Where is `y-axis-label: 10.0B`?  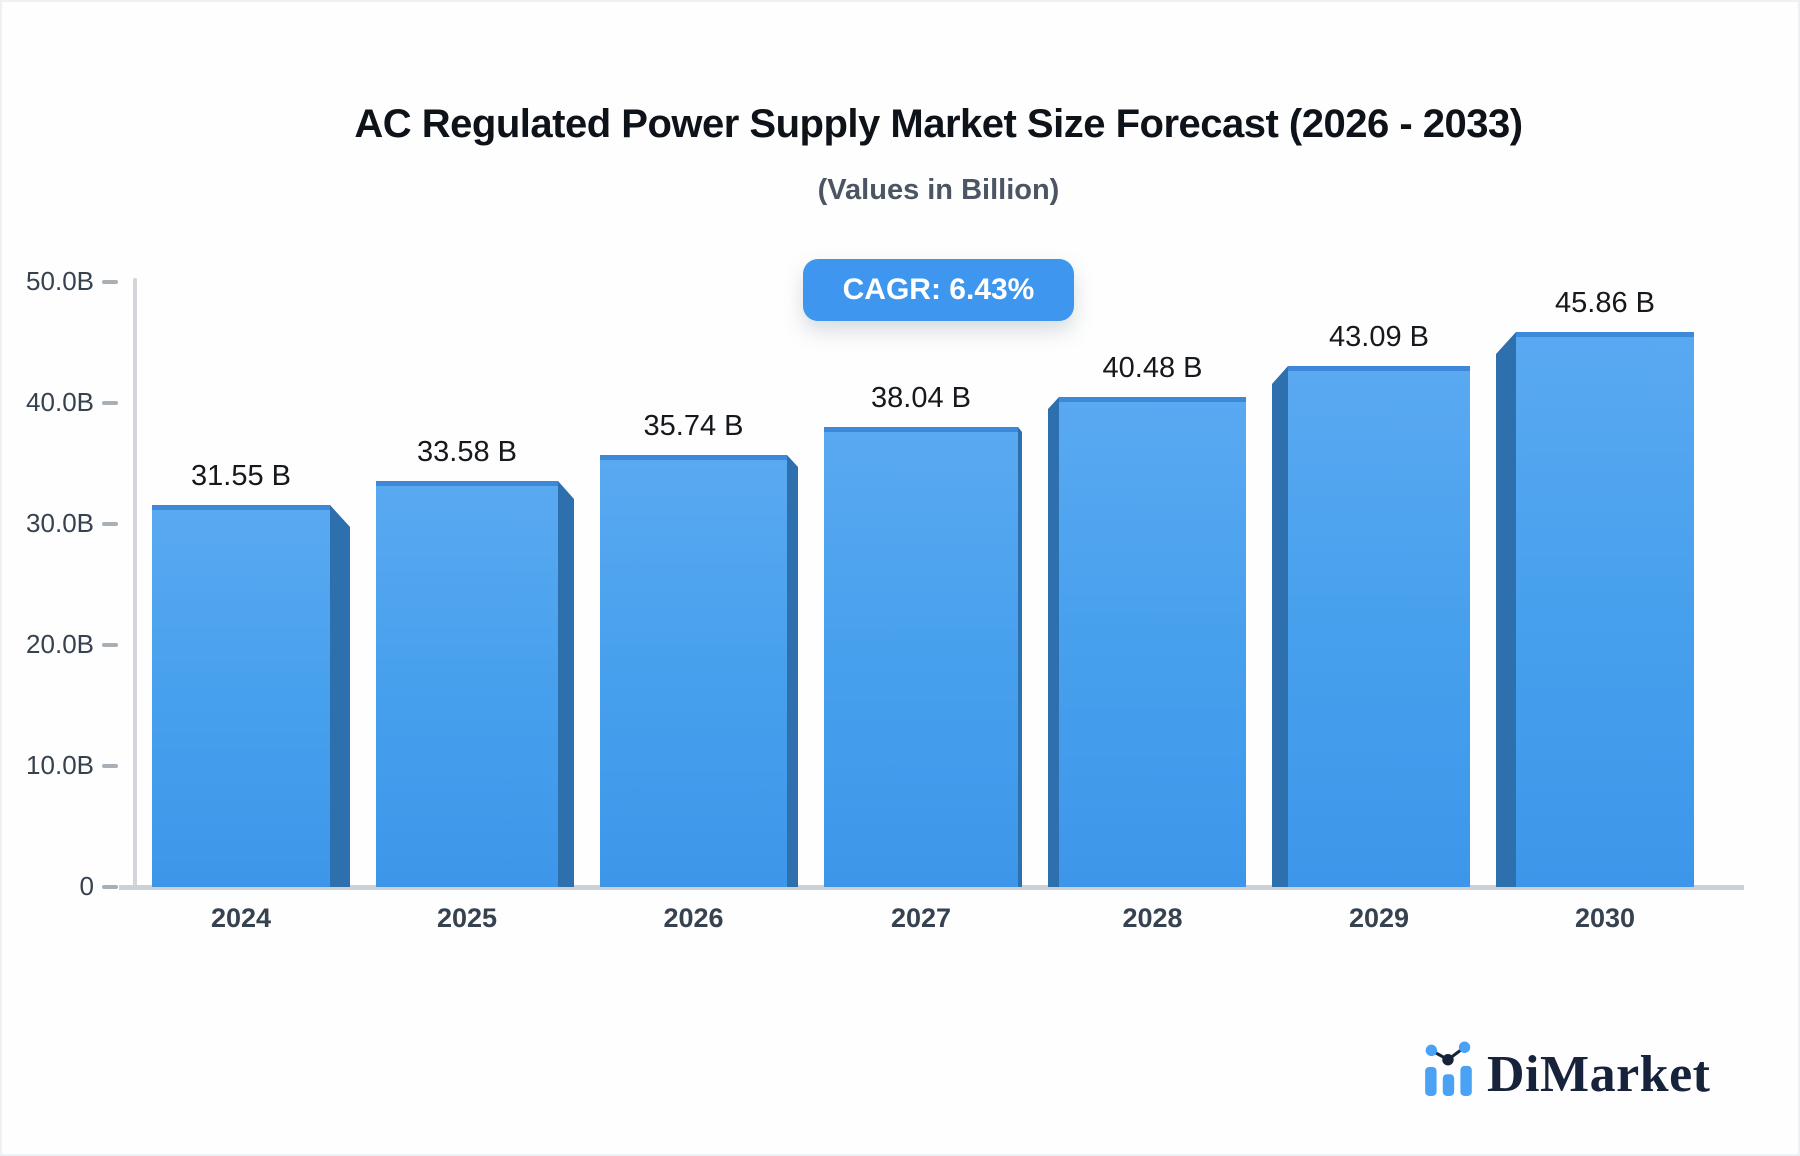 y-axis-label: 10.0B is located at coordinates (60, 765).